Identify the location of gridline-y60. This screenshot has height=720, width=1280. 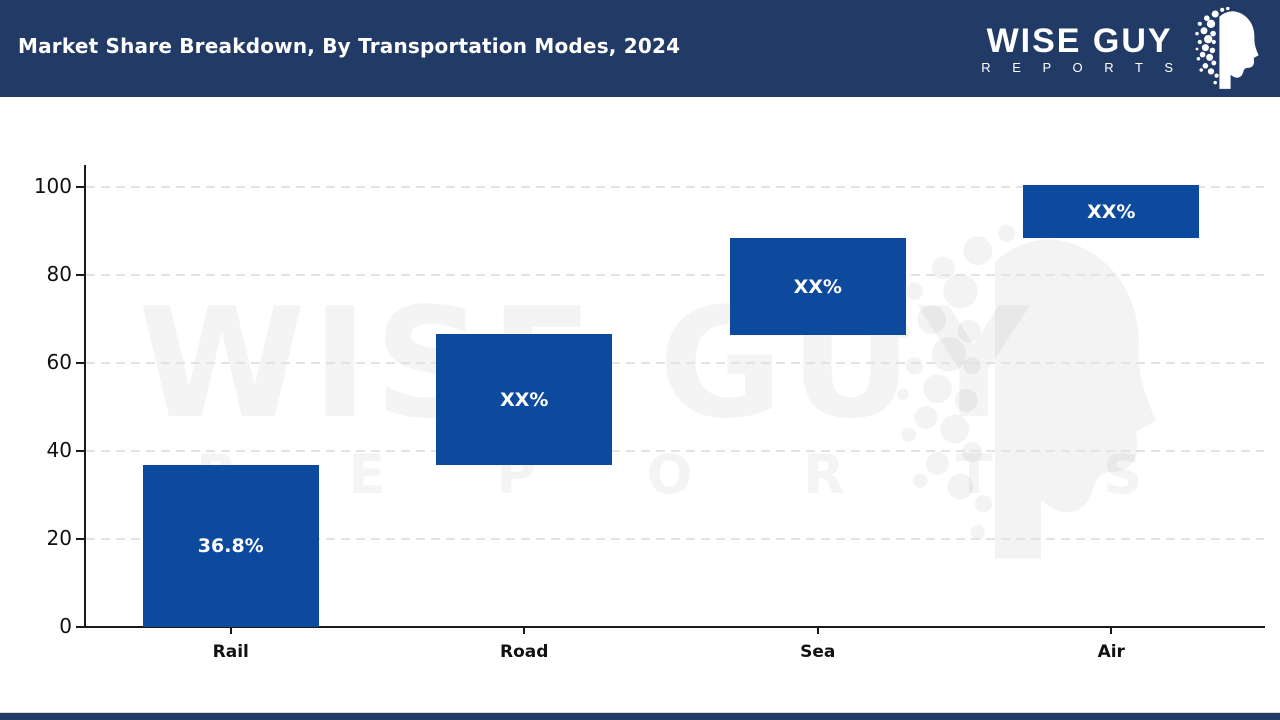
(675, 363).